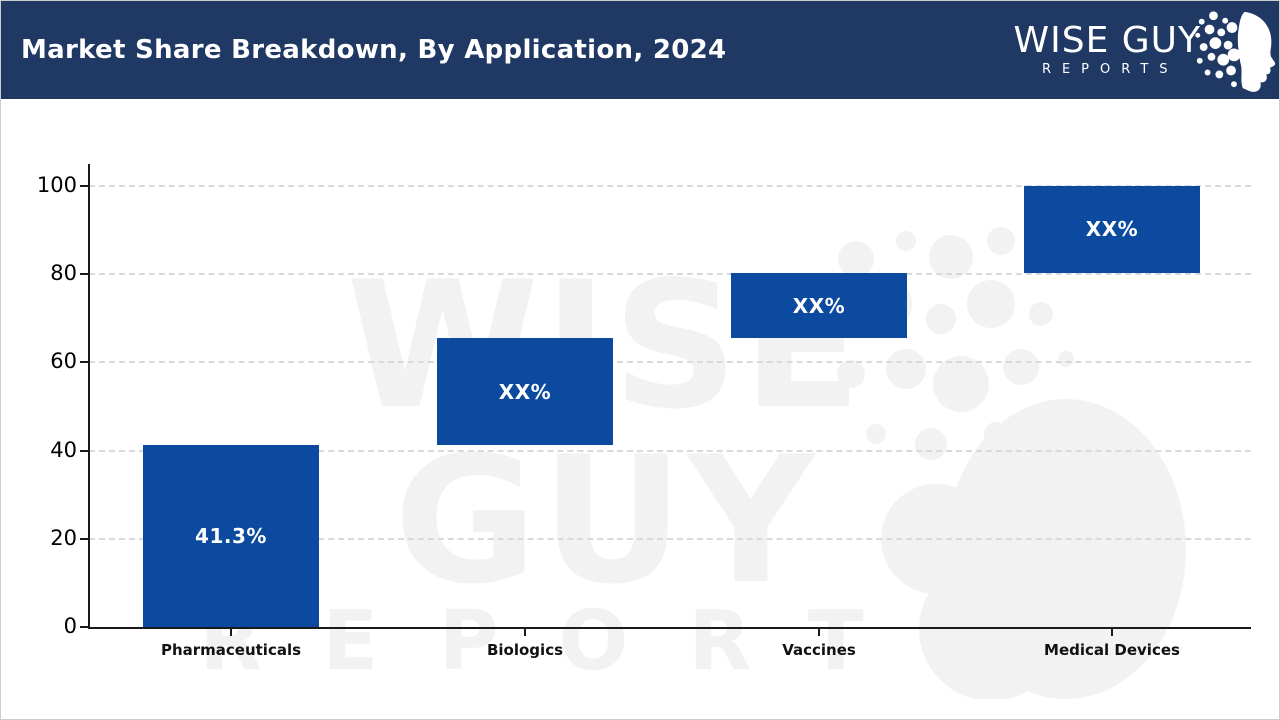 The width and height of the screenshot is (1280, 720). Describe the element at coordinates (819, 650) in the screenshot. I see `x-category-label: Vaccines` at that location.